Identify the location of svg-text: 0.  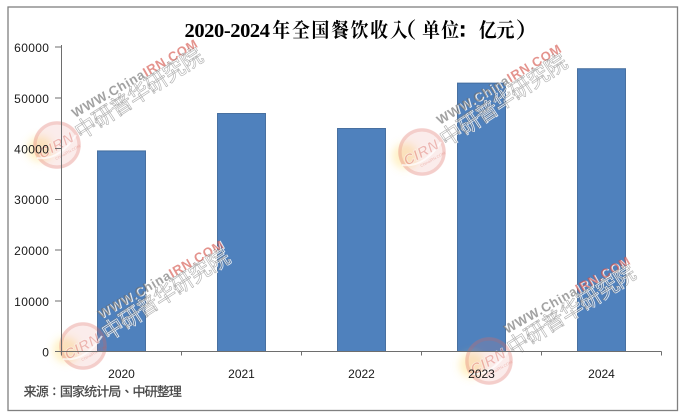
(45, 353).